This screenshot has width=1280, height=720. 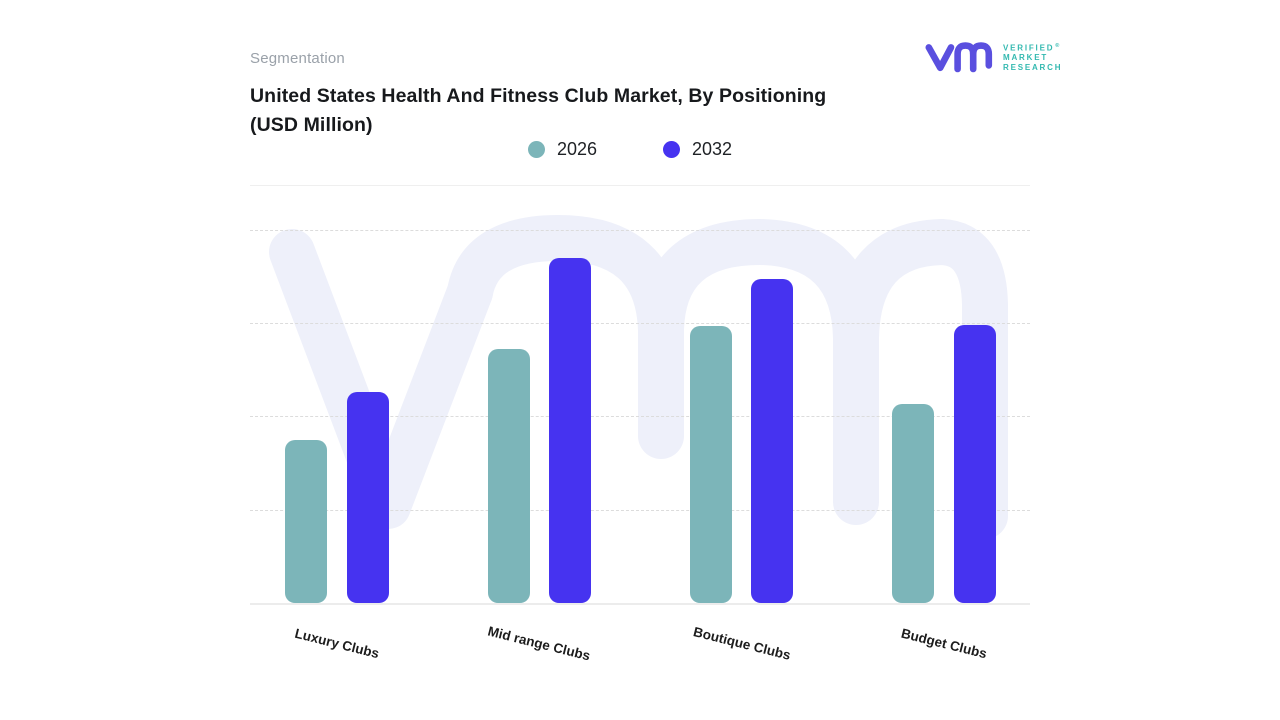 I want to click on bar-2026-luxury-clubs, so click(x=306, y=521).